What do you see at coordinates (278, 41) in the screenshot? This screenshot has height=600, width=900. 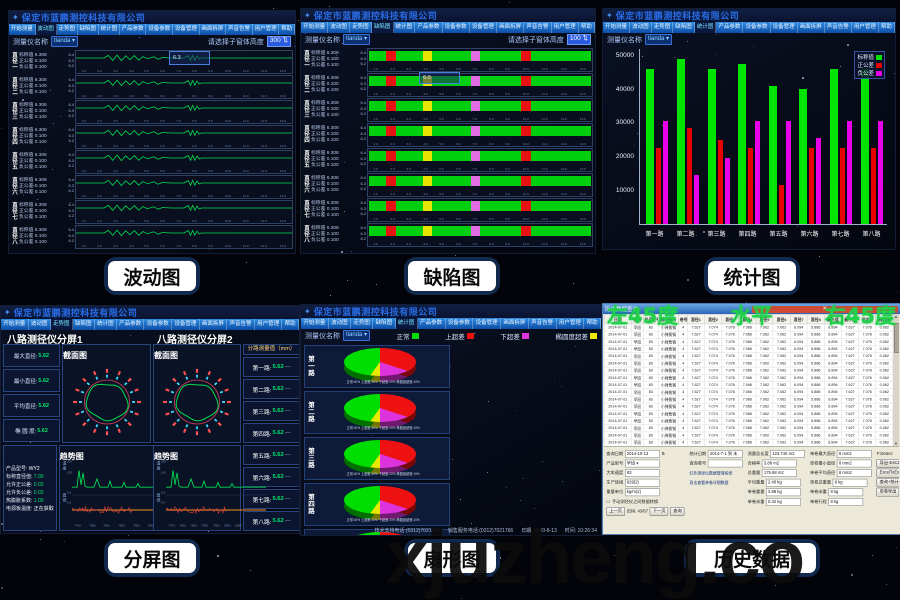 I see `window-height-input: 300 ⇅` at bounding box center [278, 41].